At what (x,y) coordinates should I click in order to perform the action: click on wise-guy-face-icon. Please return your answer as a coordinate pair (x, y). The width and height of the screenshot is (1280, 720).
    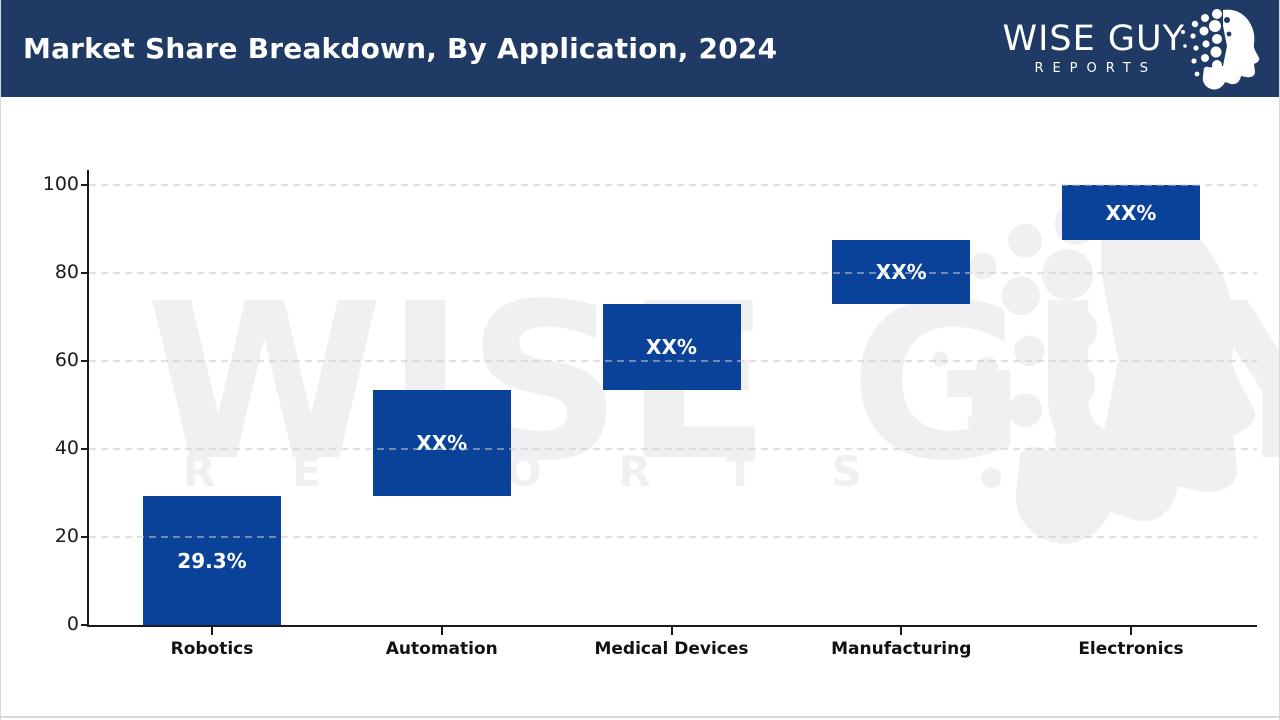
    Looking at the image, I should click on (1220, 49).